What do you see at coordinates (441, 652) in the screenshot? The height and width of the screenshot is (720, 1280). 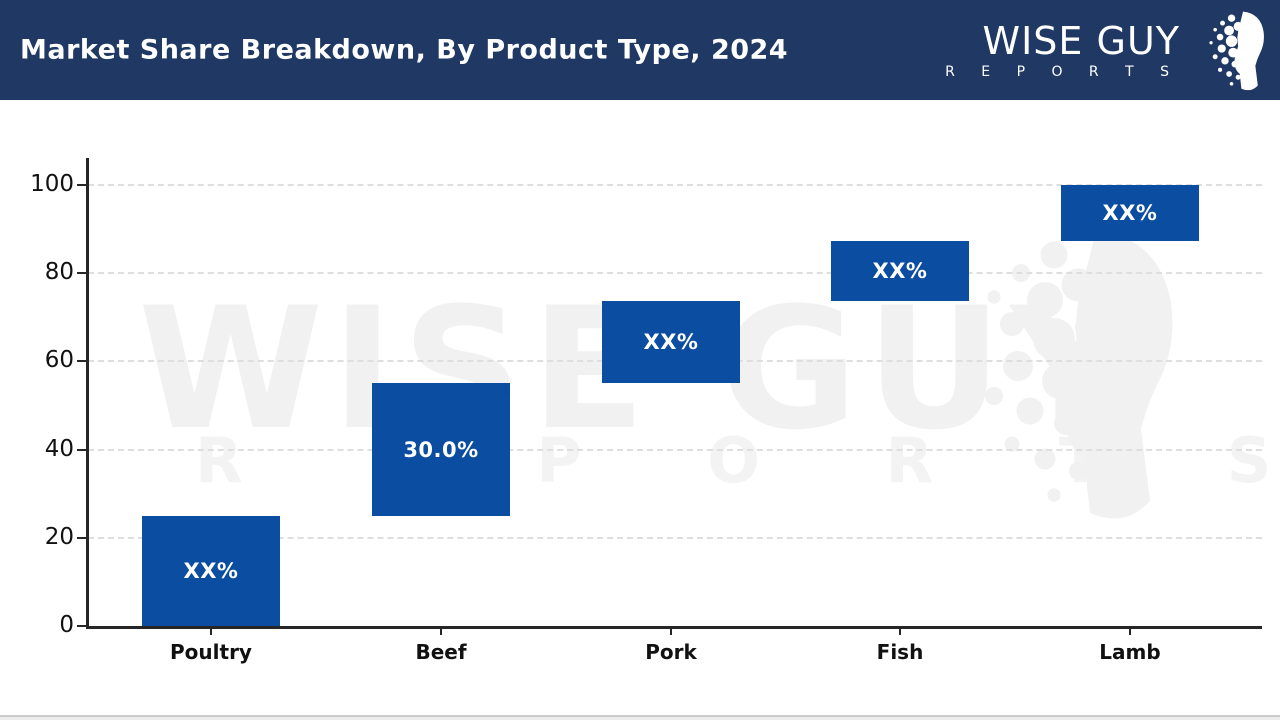 I see `x-tick-label-beef: Beef` at bounding box center [441, 652].